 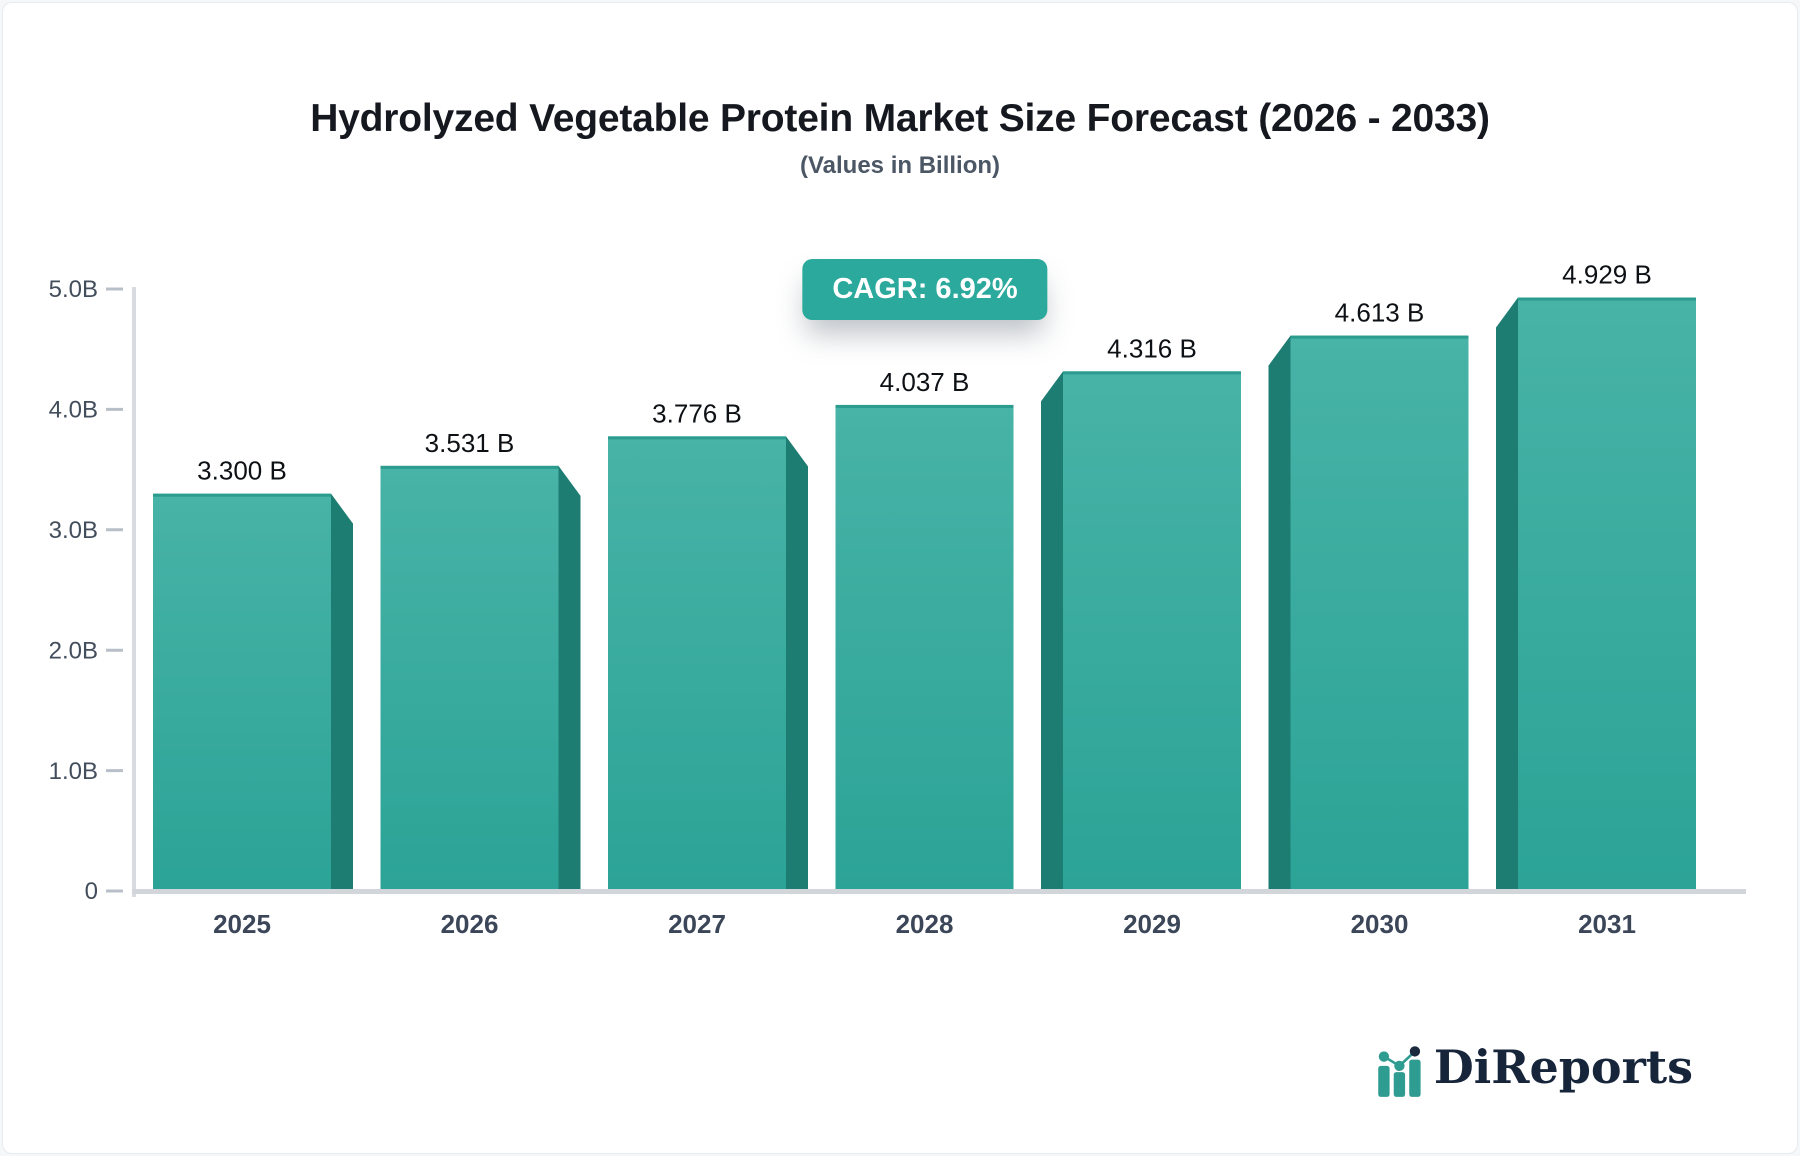 What do you see at coordinates (470, 924) in the screenshot?
I see `x-tick-label: 2026` at bounding box center [470, 924].